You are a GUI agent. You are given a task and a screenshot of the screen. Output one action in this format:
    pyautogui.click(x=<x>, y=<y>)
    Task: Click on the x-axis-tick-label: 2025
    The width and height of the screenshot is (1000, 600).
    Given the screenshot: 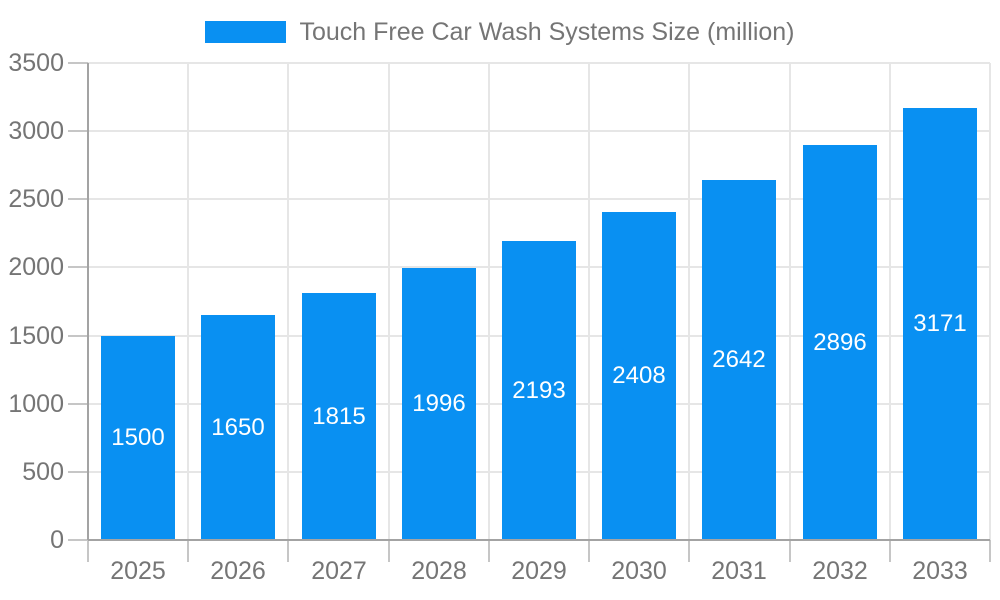 What is the action you would take?
    pyautogui.click(x=138, y=571)
    